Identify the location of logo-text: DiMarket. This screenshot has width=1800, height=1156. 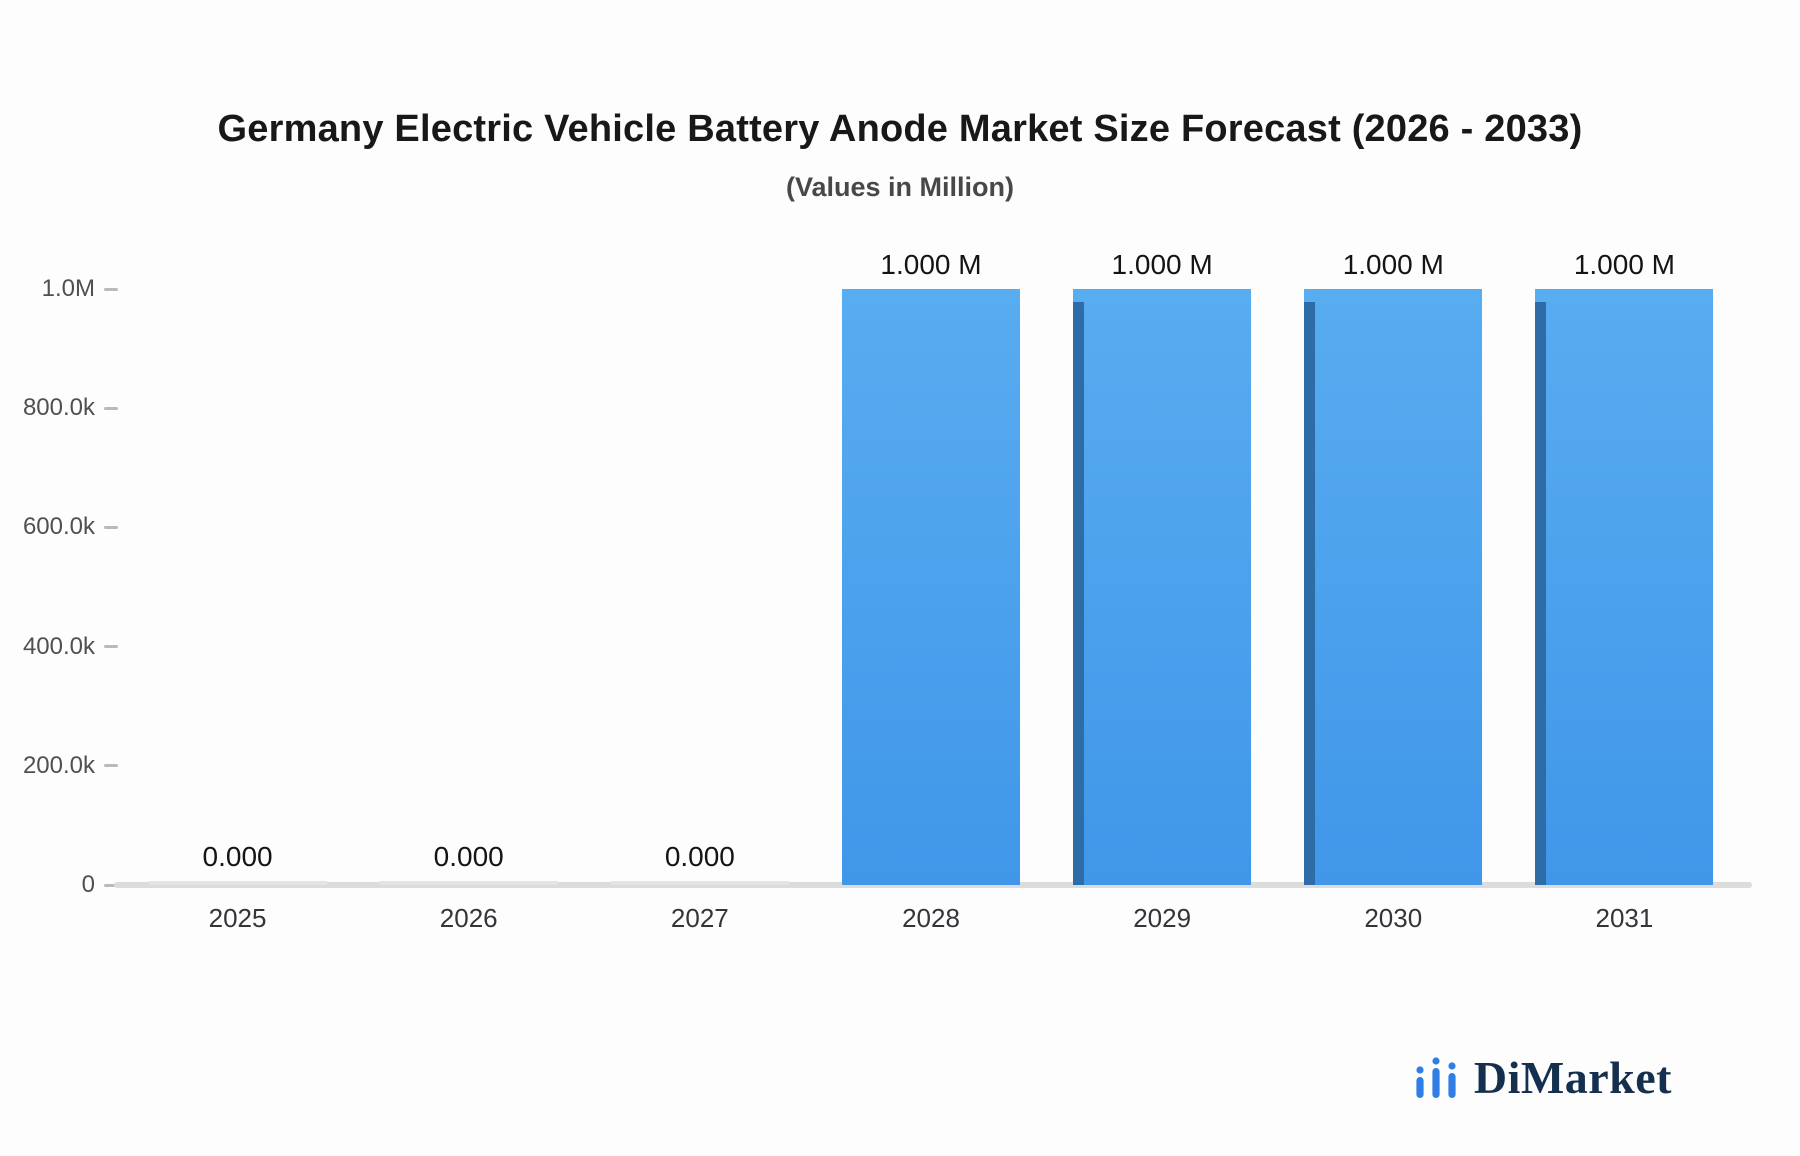
(1572, 1077).